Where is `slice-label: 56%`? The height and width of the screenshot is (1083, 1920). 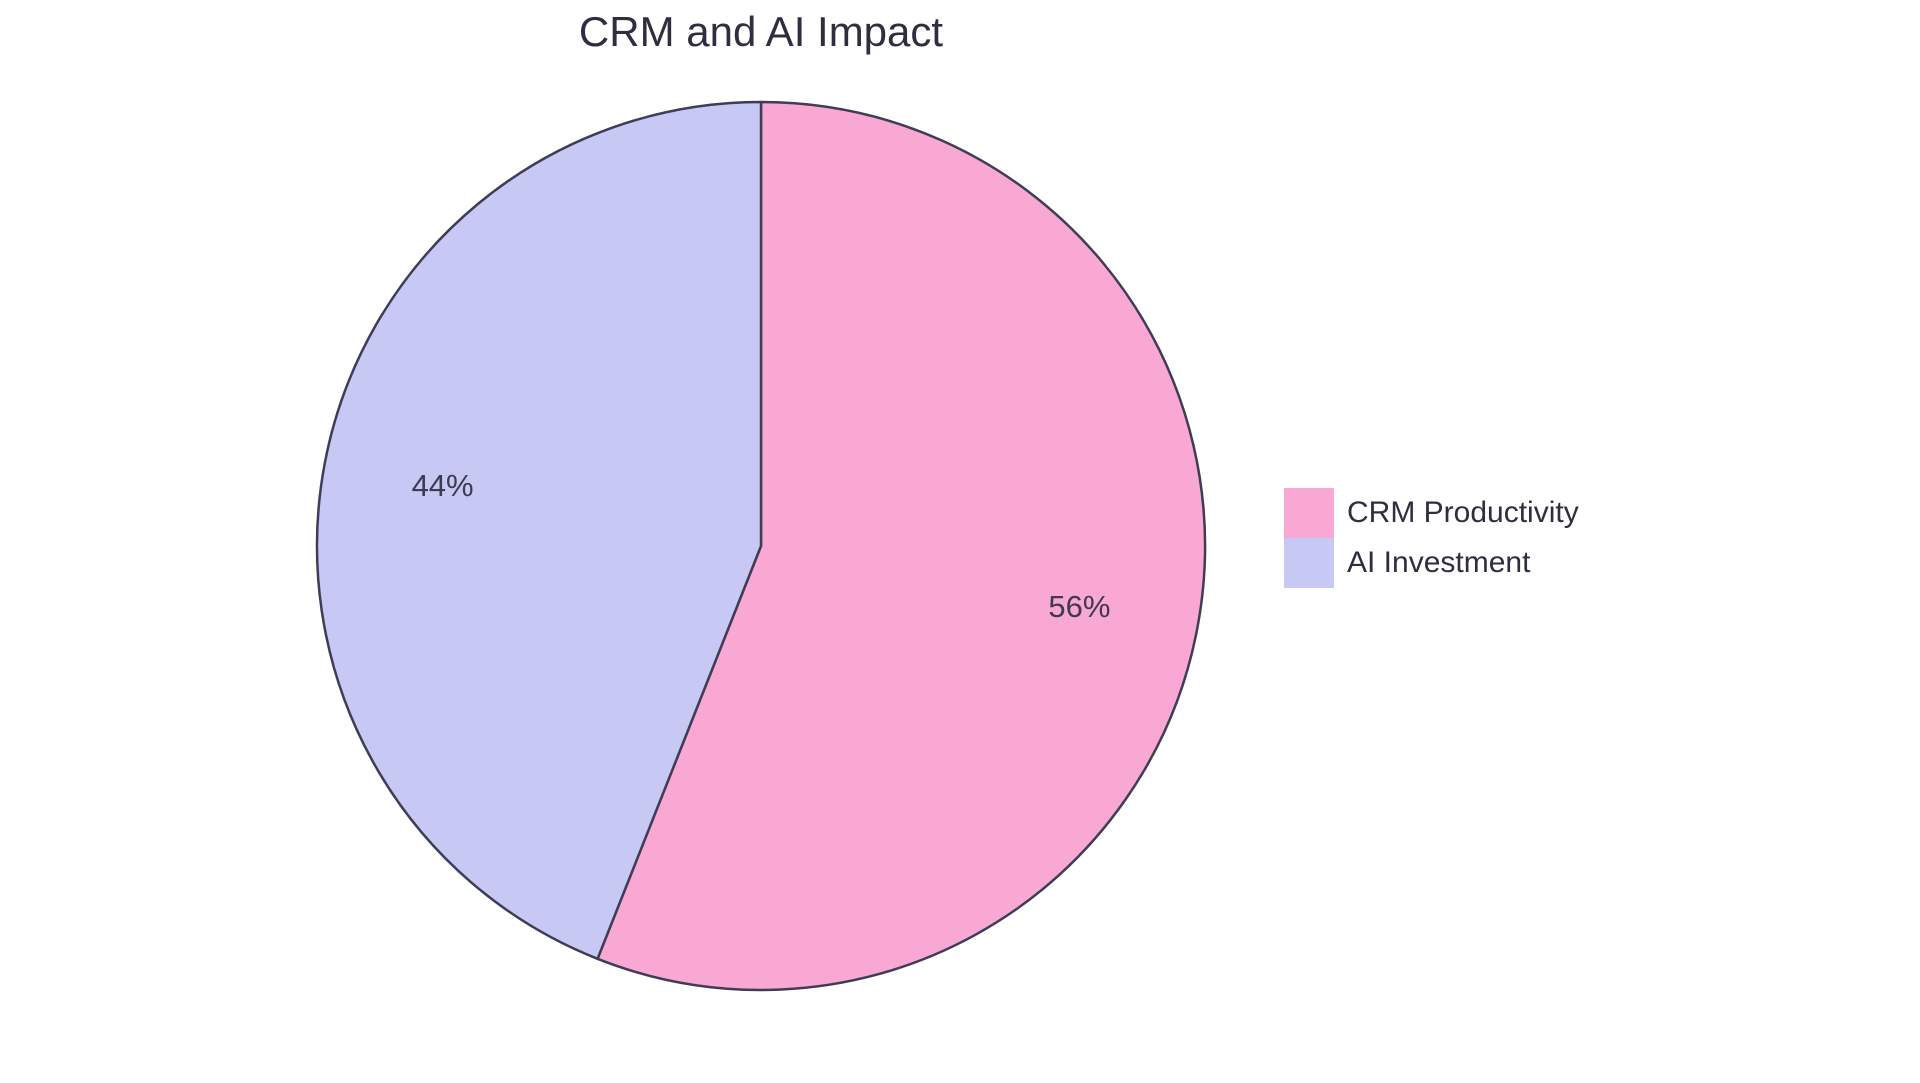 slice-label: 56% is located at coordinates (1079, 606).